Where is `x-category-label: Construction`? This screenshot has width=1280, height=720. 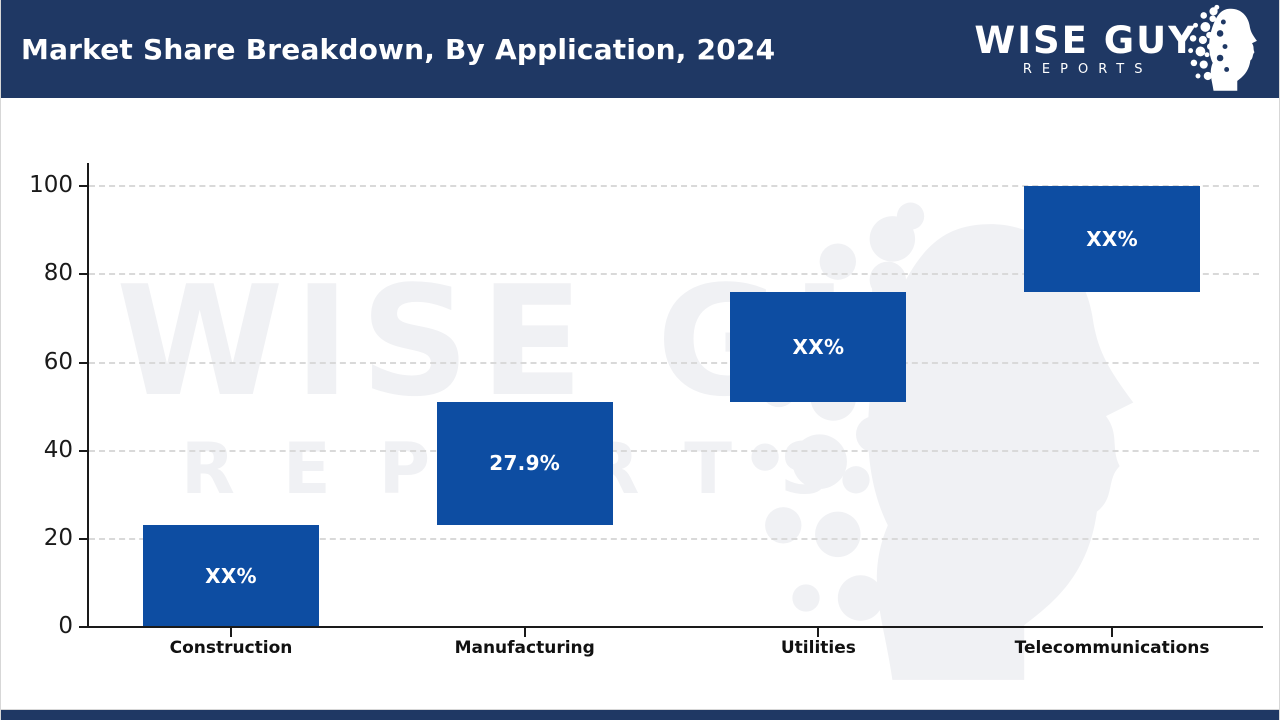
x-category-label: Construction is located at coordinates (231, 648).